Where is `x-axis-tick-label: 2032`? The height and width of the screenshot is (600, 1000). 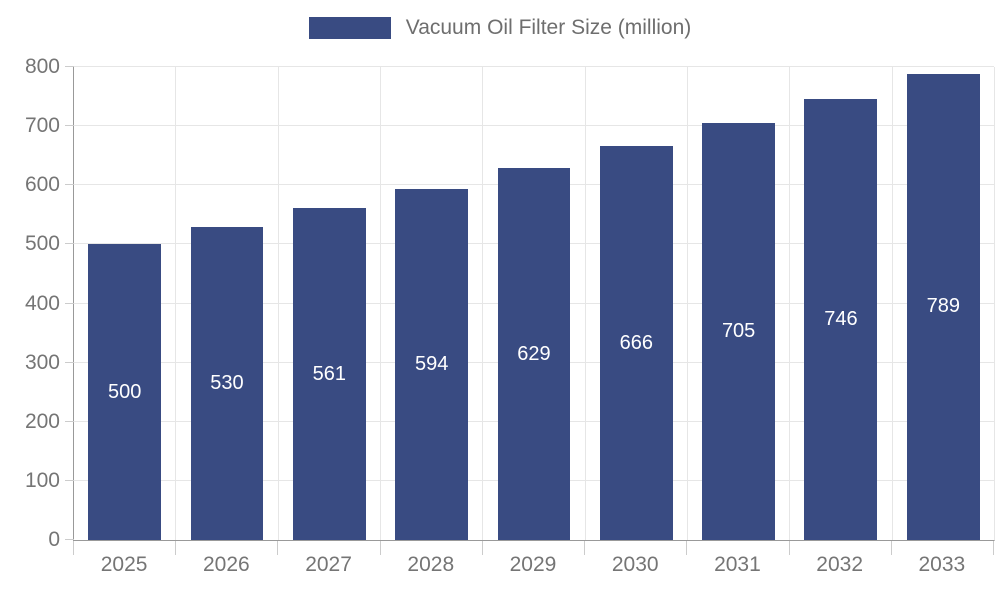
x-axis-tick-label: 2032 is located at coordinates (839, 564).